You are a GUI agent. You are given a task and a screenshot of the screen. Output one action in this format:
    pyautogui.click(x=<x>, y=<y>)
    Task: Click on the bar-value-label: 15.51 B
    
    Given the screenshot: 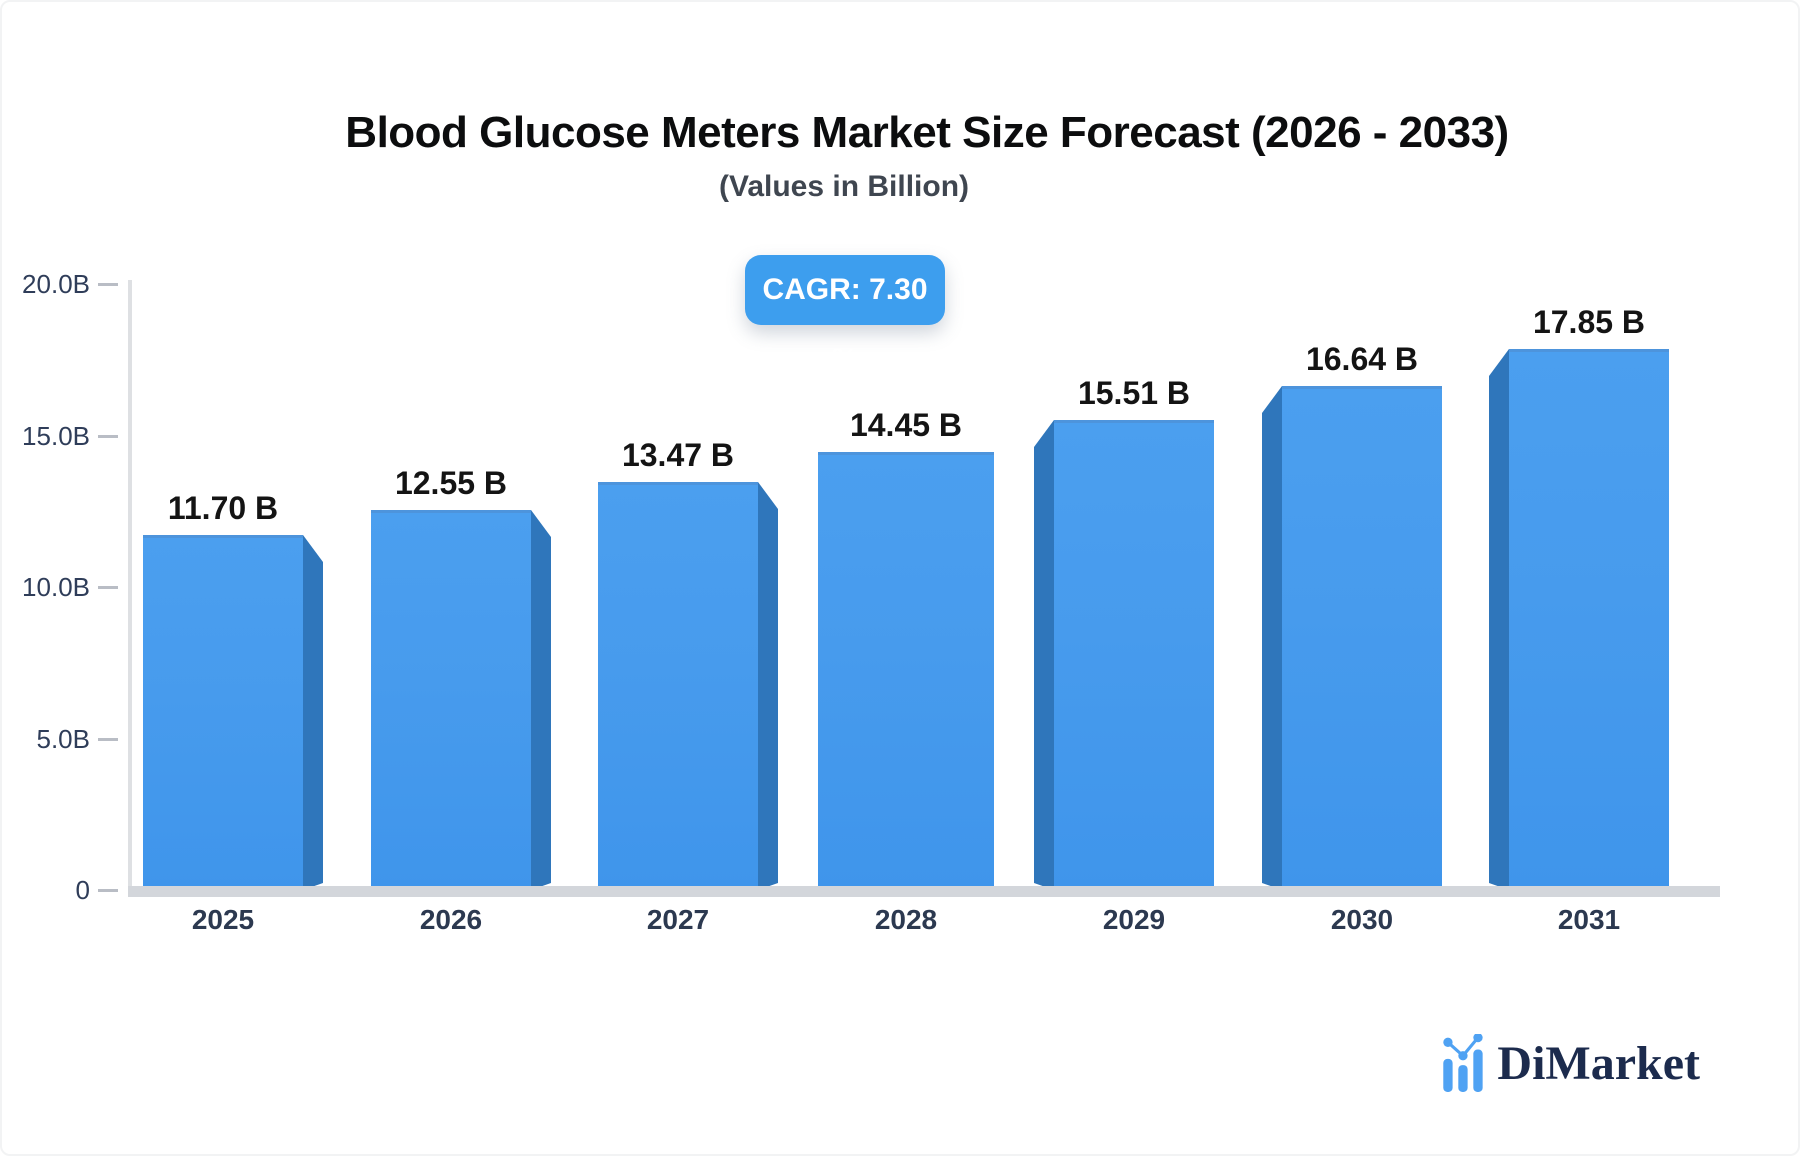 What is the action you would take?
    pyautogui.click(x=1134, y=393)
    